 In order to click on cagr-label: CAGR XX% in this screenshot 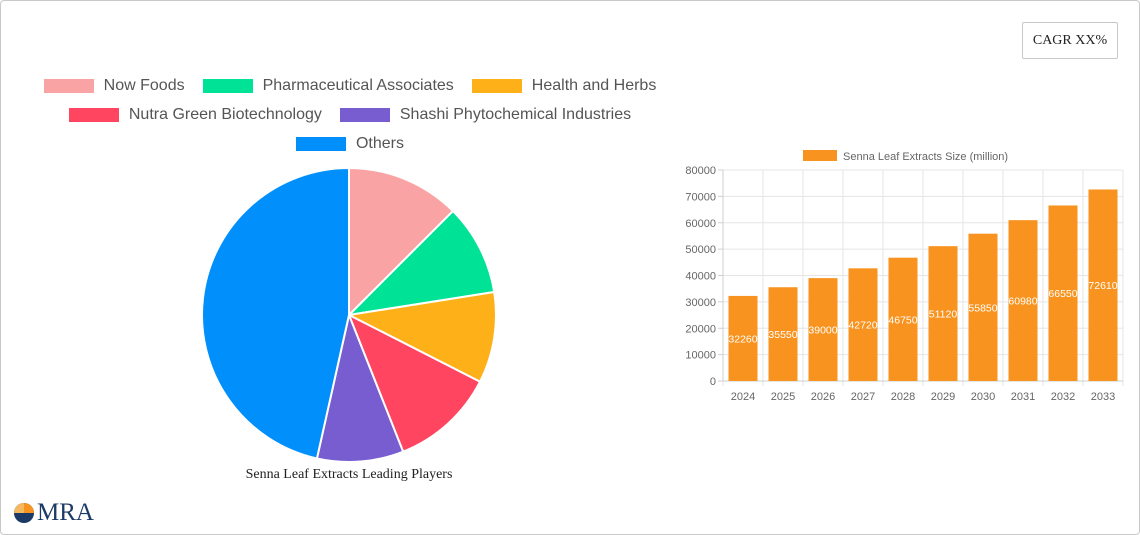, I will do `click(1070, 40)`.